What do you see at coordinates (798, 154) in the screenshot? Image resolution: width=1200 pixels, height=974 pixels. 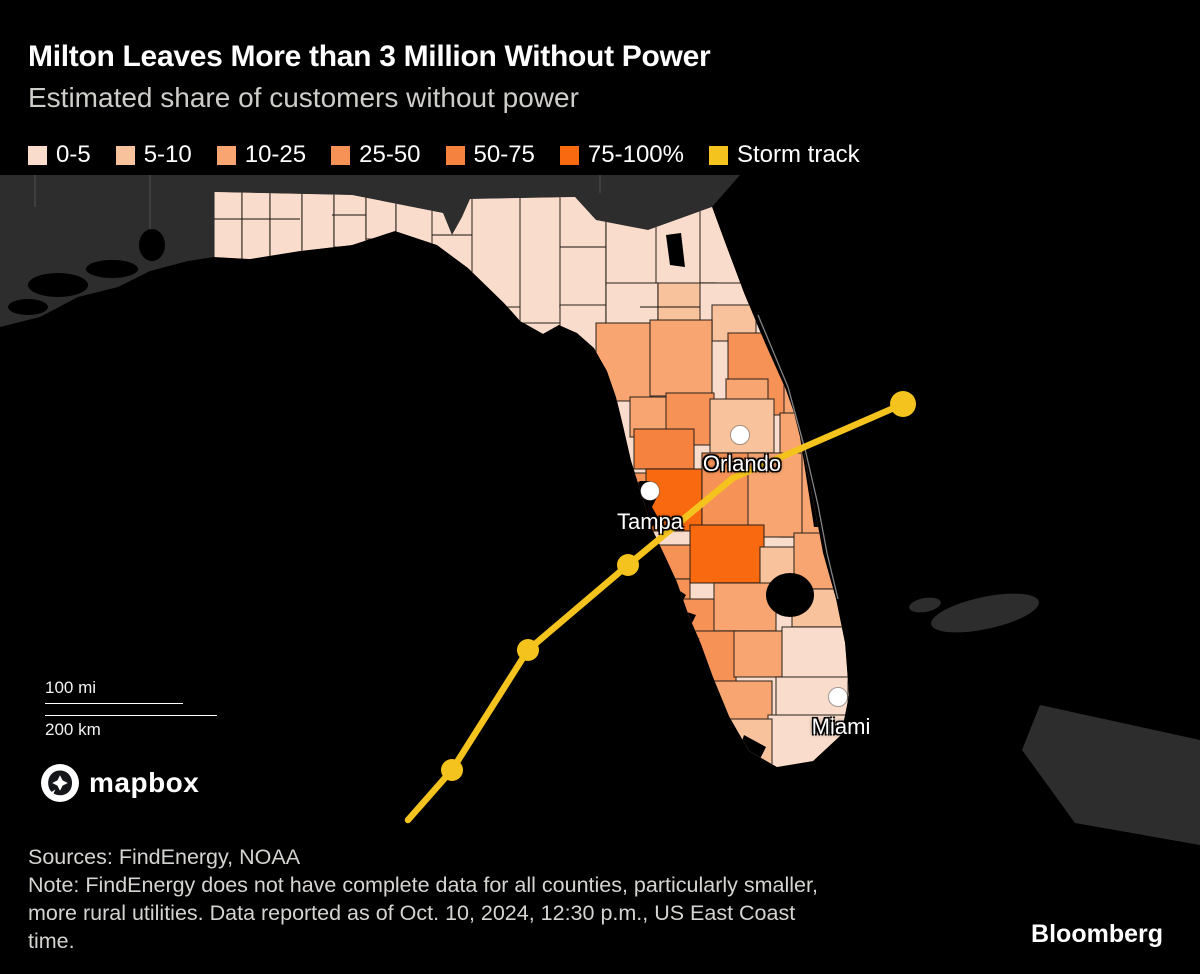 I see `legend-label: Storm track` at bounding box center [798, 154].